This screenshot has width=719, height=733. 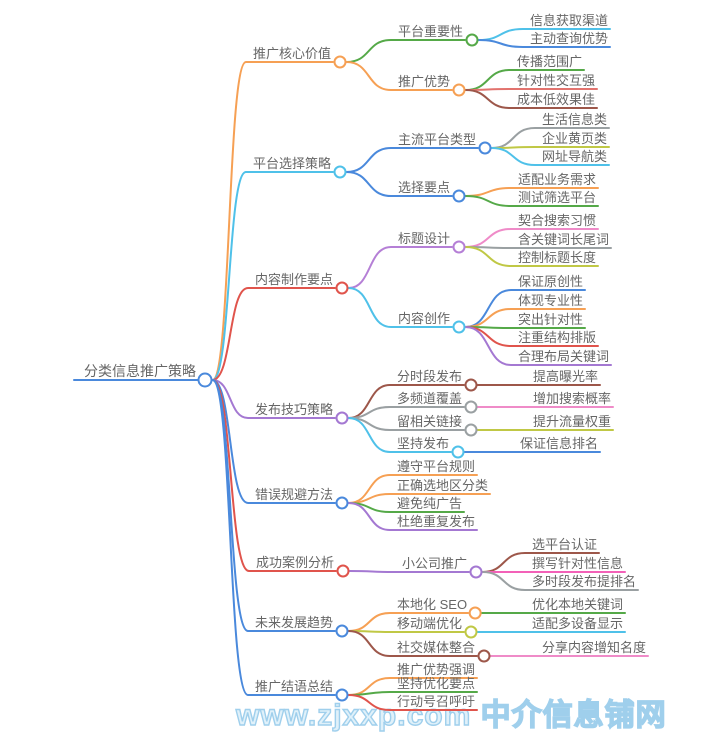 I want to click on node-connector-root, so click(x=205, y=380).